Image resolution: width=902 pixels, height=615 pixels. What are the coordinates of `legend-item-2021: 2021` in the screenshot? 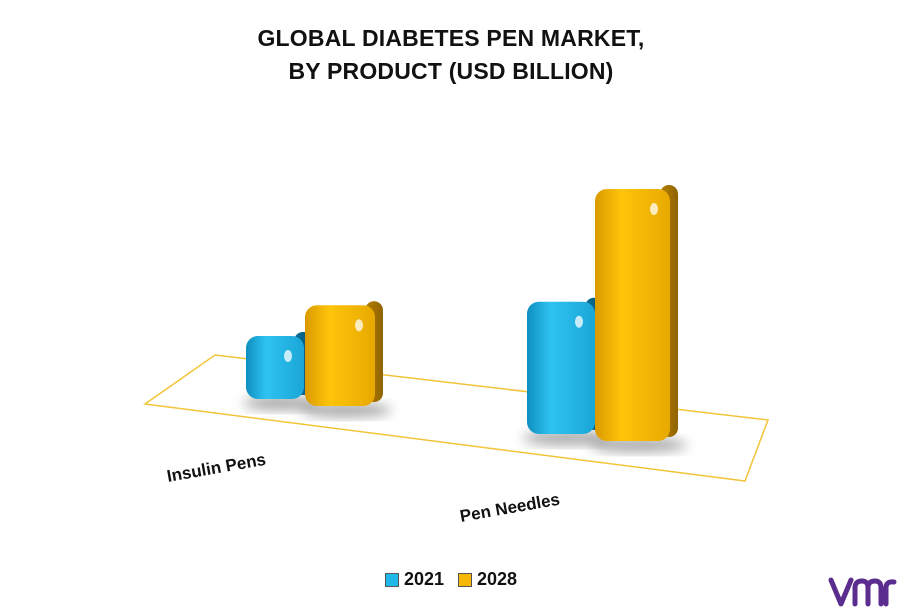 It's located at (414, 579).